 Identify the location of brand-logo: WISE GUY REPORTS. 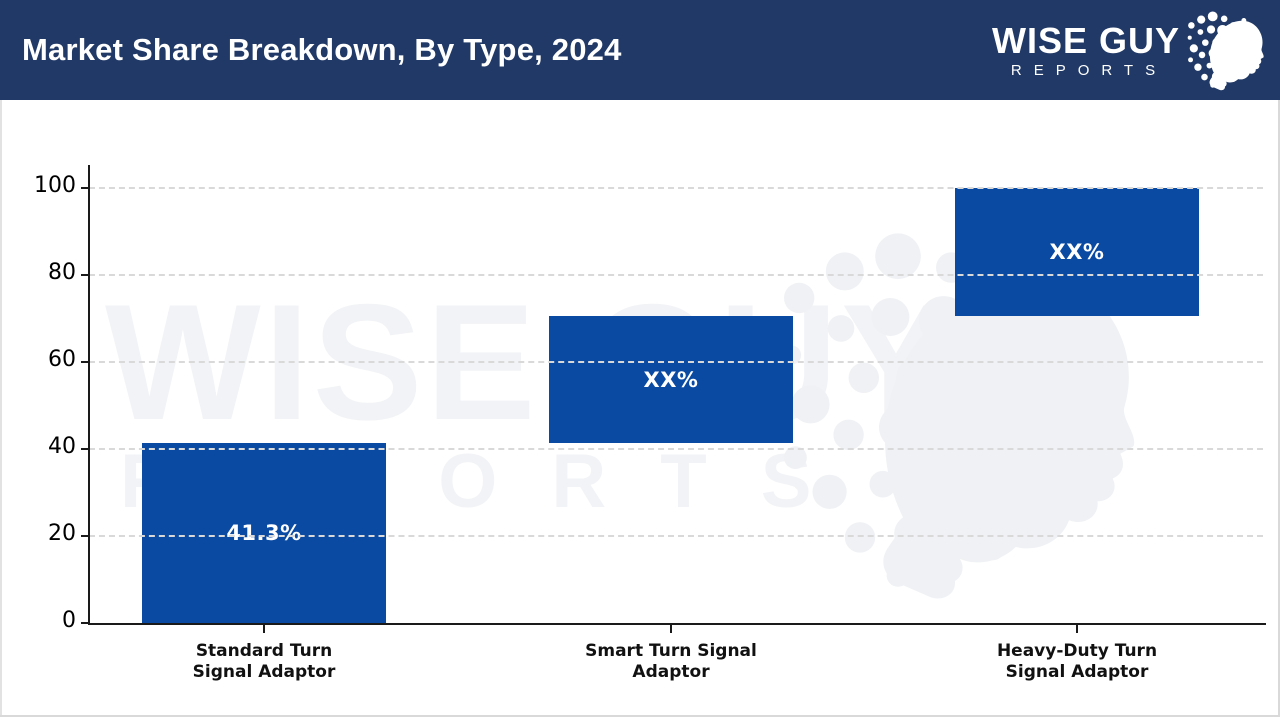
(1129, 50).